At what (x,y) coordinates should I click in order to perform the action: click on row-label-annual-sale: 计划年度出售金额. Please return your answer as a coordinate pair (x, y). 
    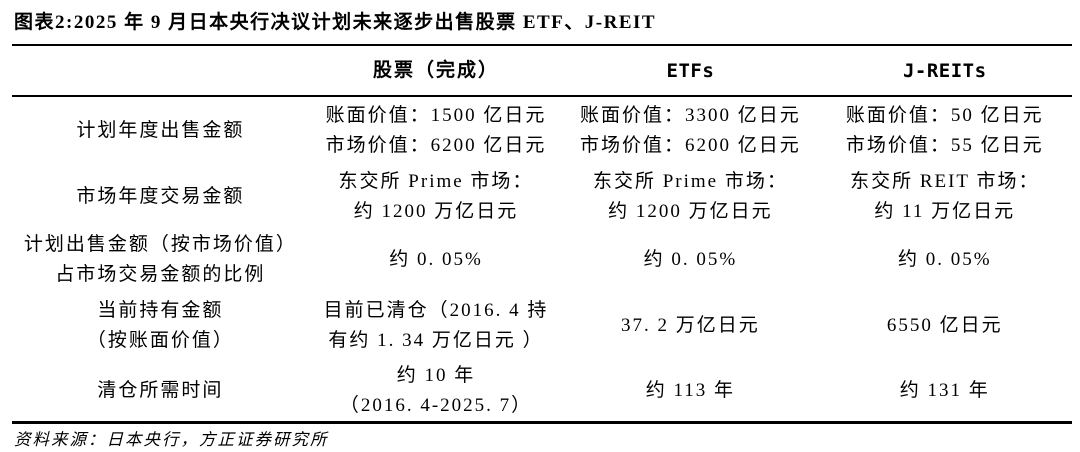
    Looking at the image, I should click on (160, 130).